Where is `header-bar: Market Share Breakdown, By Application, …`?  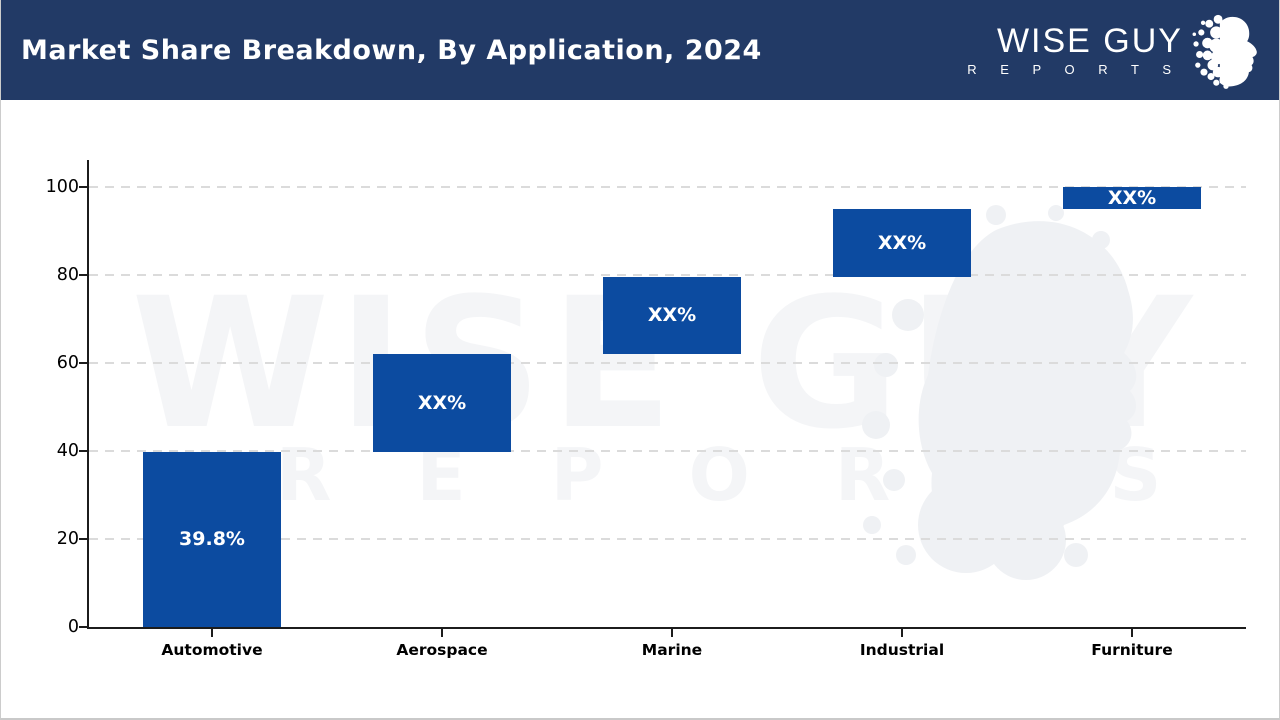 header-bar: Market Share Breakdown, By Application, … is located at coordinates (640, 50).